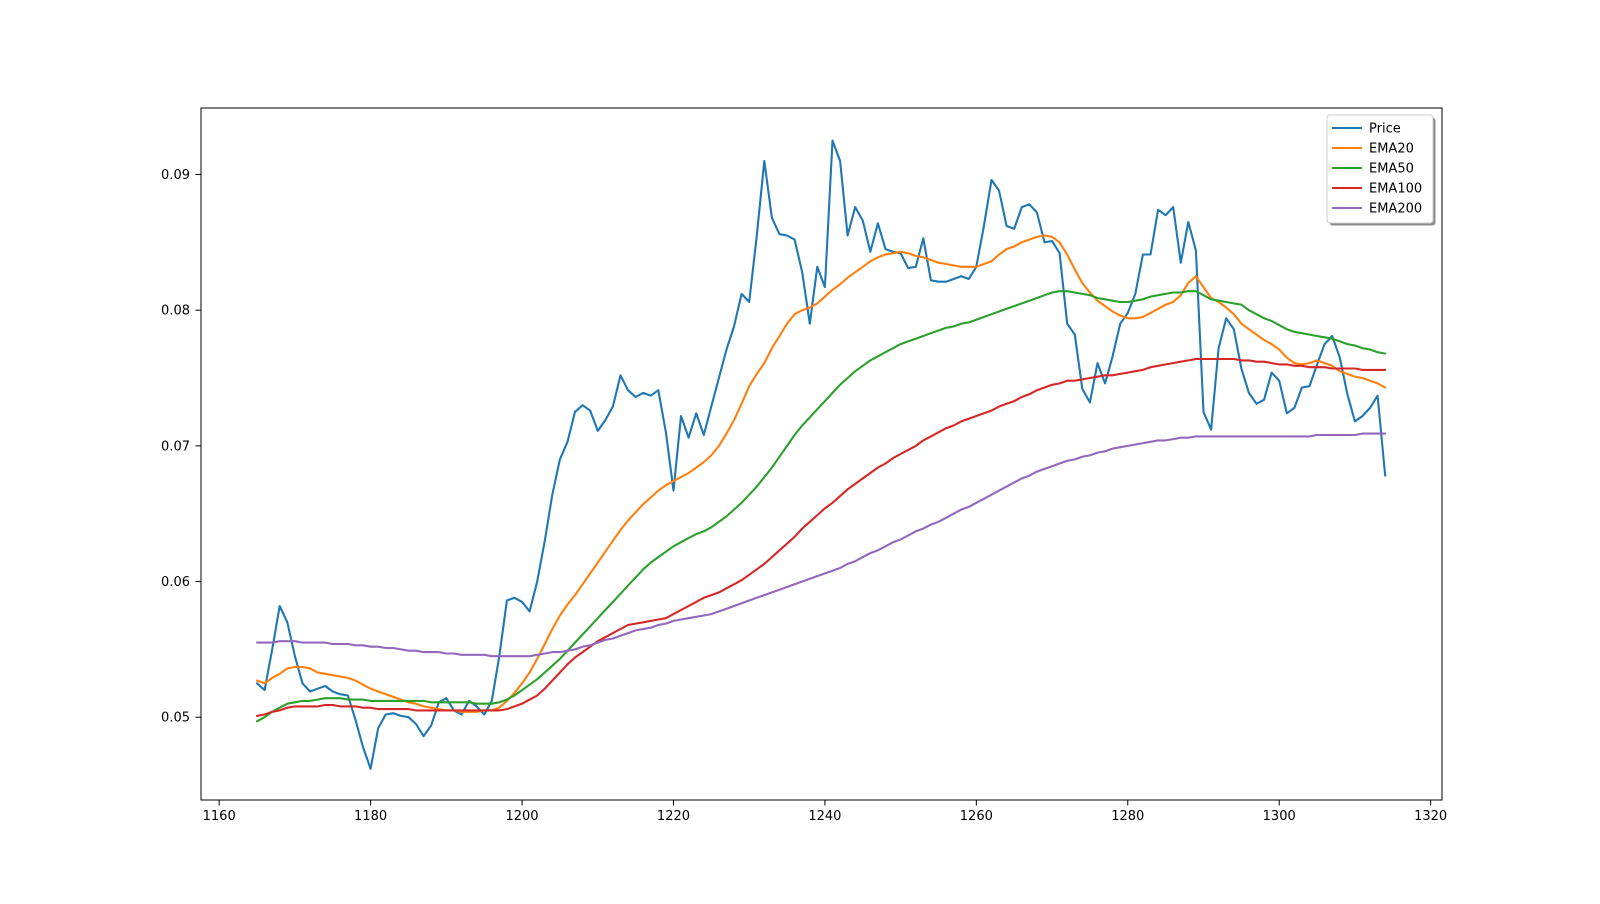  Describe the element at coordinates (1395, 209) in the screenshot. I see `legend-label-ema200: EMA200` at that location.